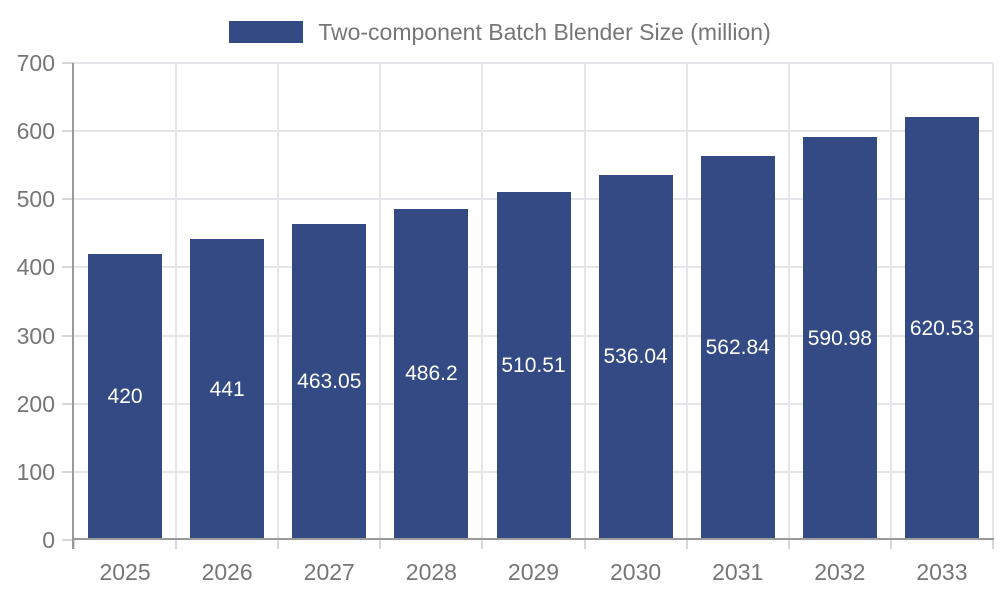 Image resolution: width=1000 pixels, height=600 pixels. Describe the element at coordinates (942, 572) in the screenshot. I see `x-tick-label: 2033` at that location.